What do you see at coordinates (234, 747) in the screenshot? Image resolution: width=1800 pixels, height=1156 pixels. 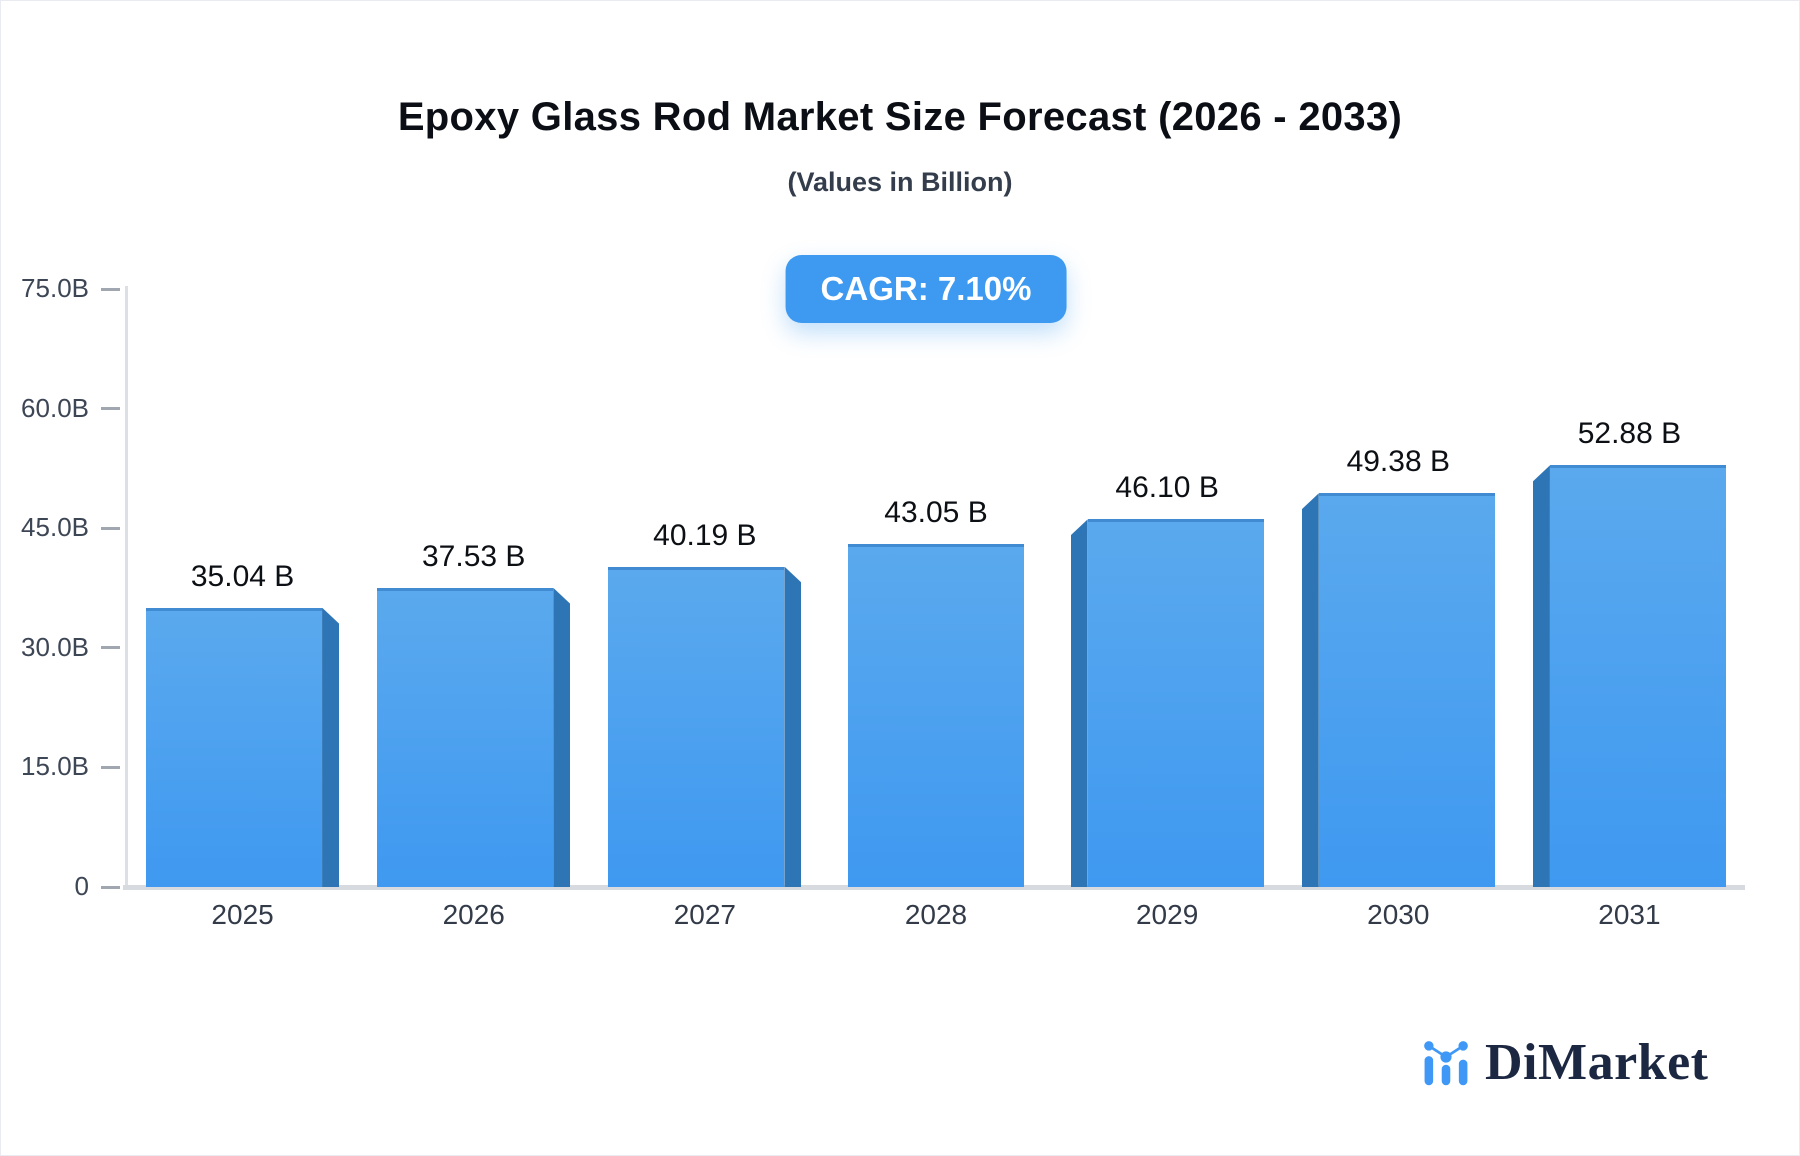 I see `bar-2025` at bounding box center [234, 747].